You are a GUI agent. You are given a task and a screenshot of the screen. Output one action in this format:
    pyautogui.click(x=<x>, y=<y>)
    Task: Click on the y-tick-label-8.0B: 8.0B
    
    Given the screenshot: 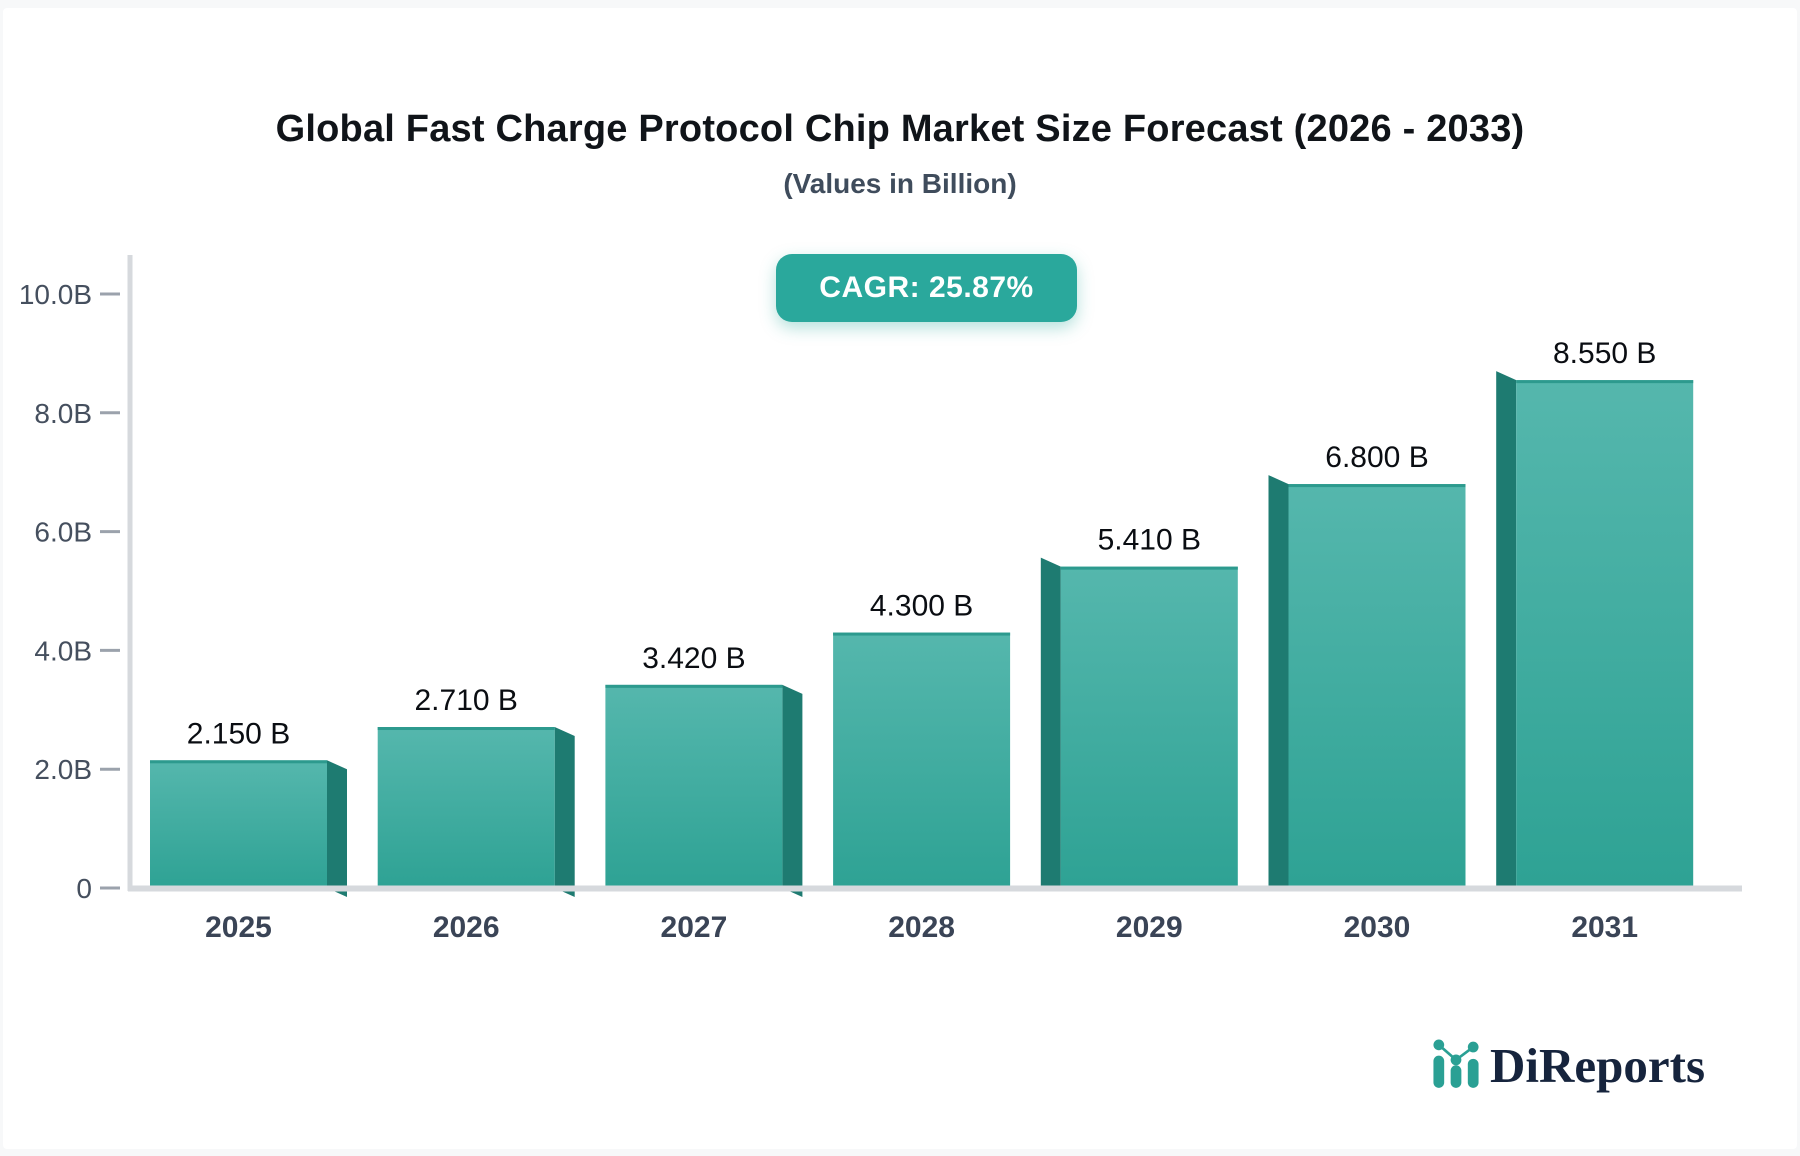 What is the action you would take?
    pyautogui.click(x=63, y=413)
    